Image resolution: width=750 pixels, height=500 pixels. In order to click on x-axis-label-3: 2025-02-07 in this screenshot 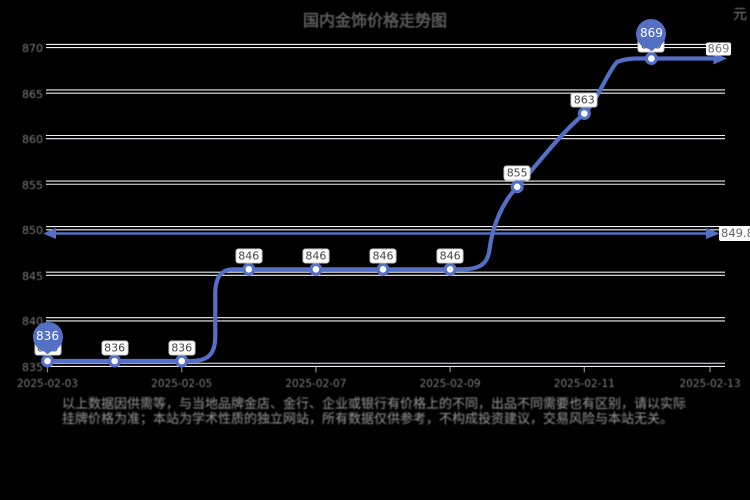, I will do `click(316, 384)`.